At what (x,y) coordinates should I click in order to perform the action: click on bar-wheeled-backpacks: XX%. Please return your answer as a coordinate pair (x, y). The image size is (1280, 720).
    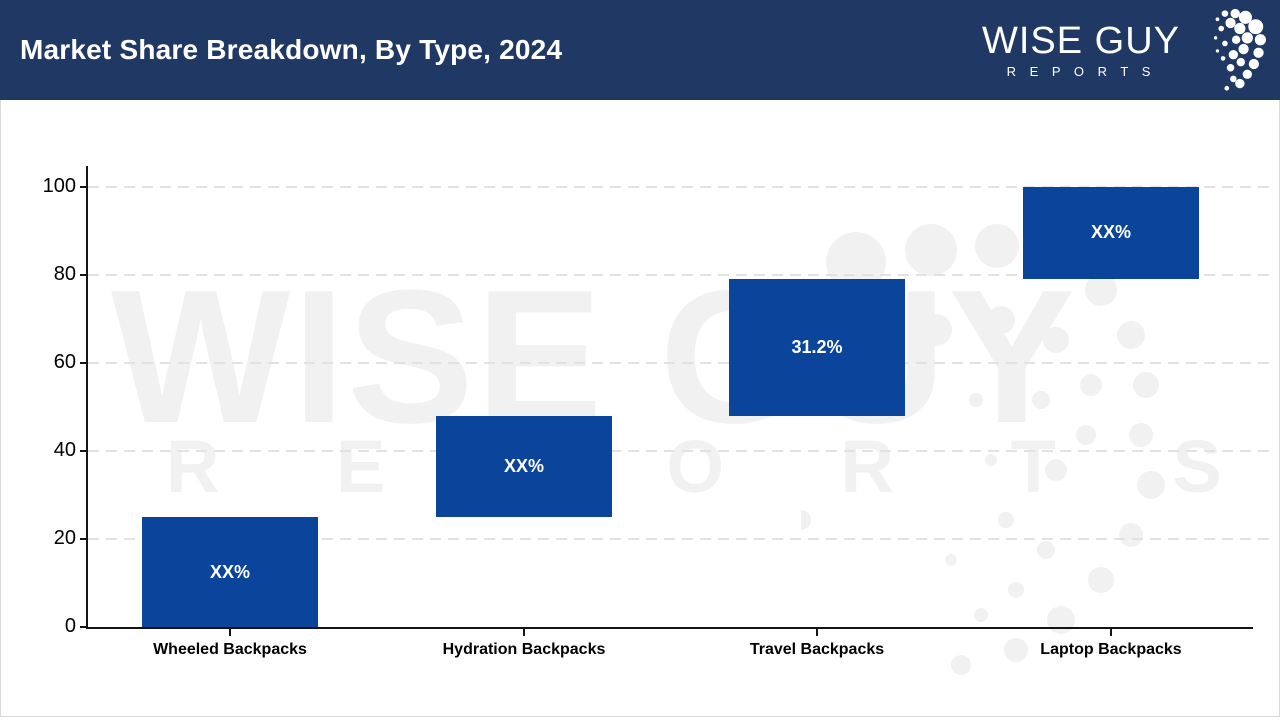
    Looking at the image, I should click on (230, 572).